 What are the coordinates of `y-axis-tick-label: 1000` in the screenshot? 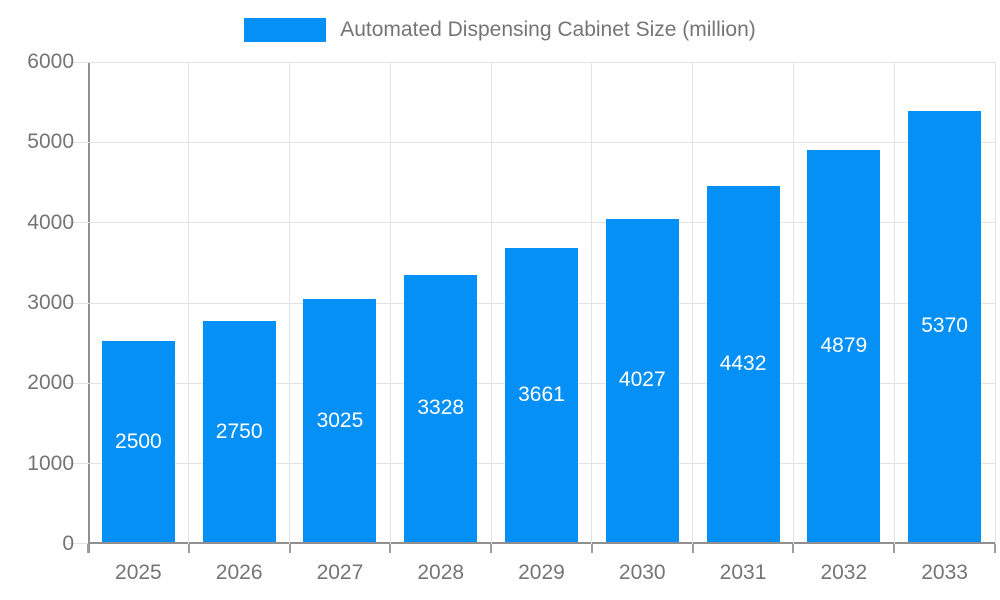 It's located at (50, 463).